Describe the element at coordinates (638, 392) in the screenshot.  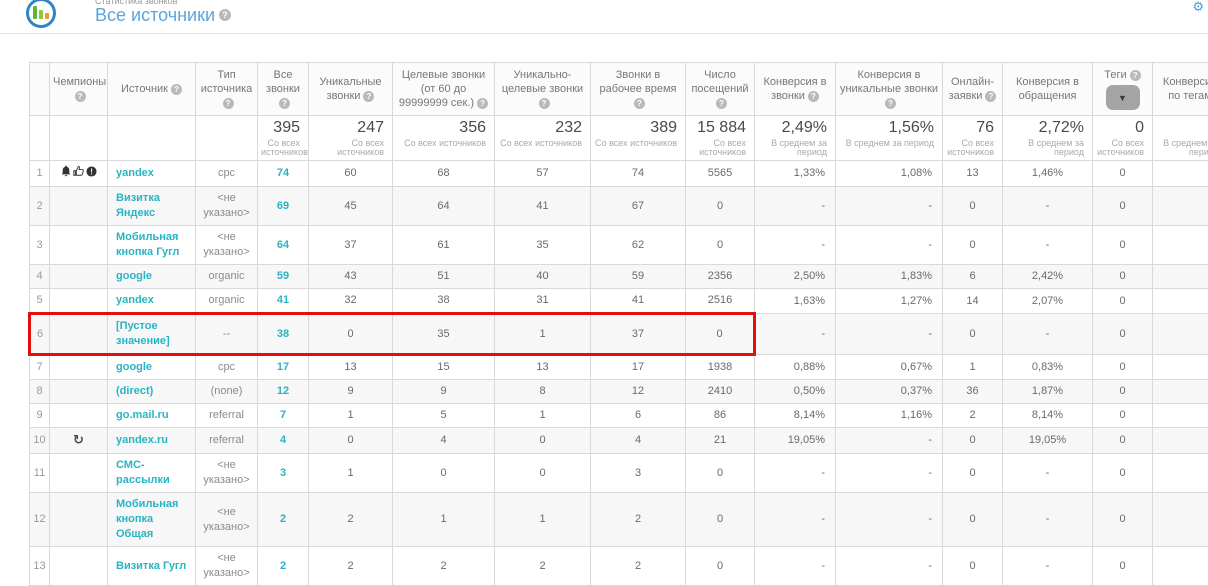
I see `working-hours-calls-value: 12` at that location.